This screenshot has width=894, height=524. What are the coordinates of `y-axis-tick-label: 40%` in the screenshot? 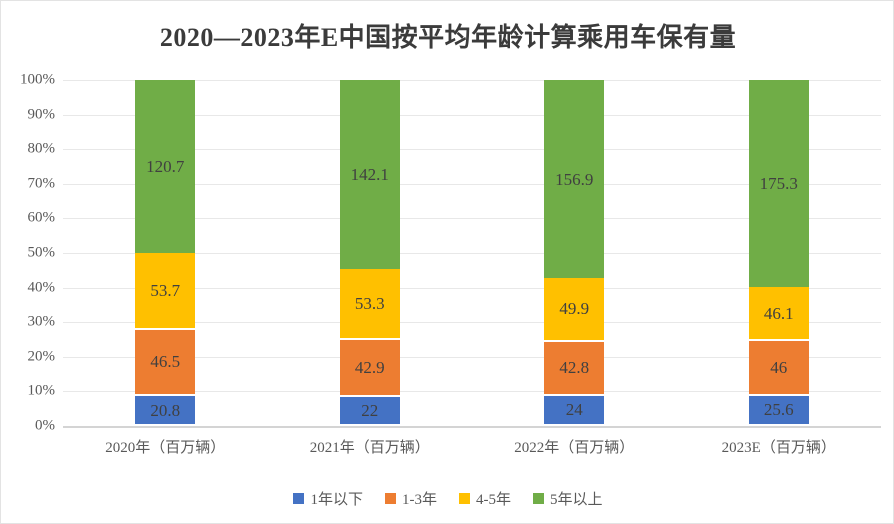 It's located at (41, 287).